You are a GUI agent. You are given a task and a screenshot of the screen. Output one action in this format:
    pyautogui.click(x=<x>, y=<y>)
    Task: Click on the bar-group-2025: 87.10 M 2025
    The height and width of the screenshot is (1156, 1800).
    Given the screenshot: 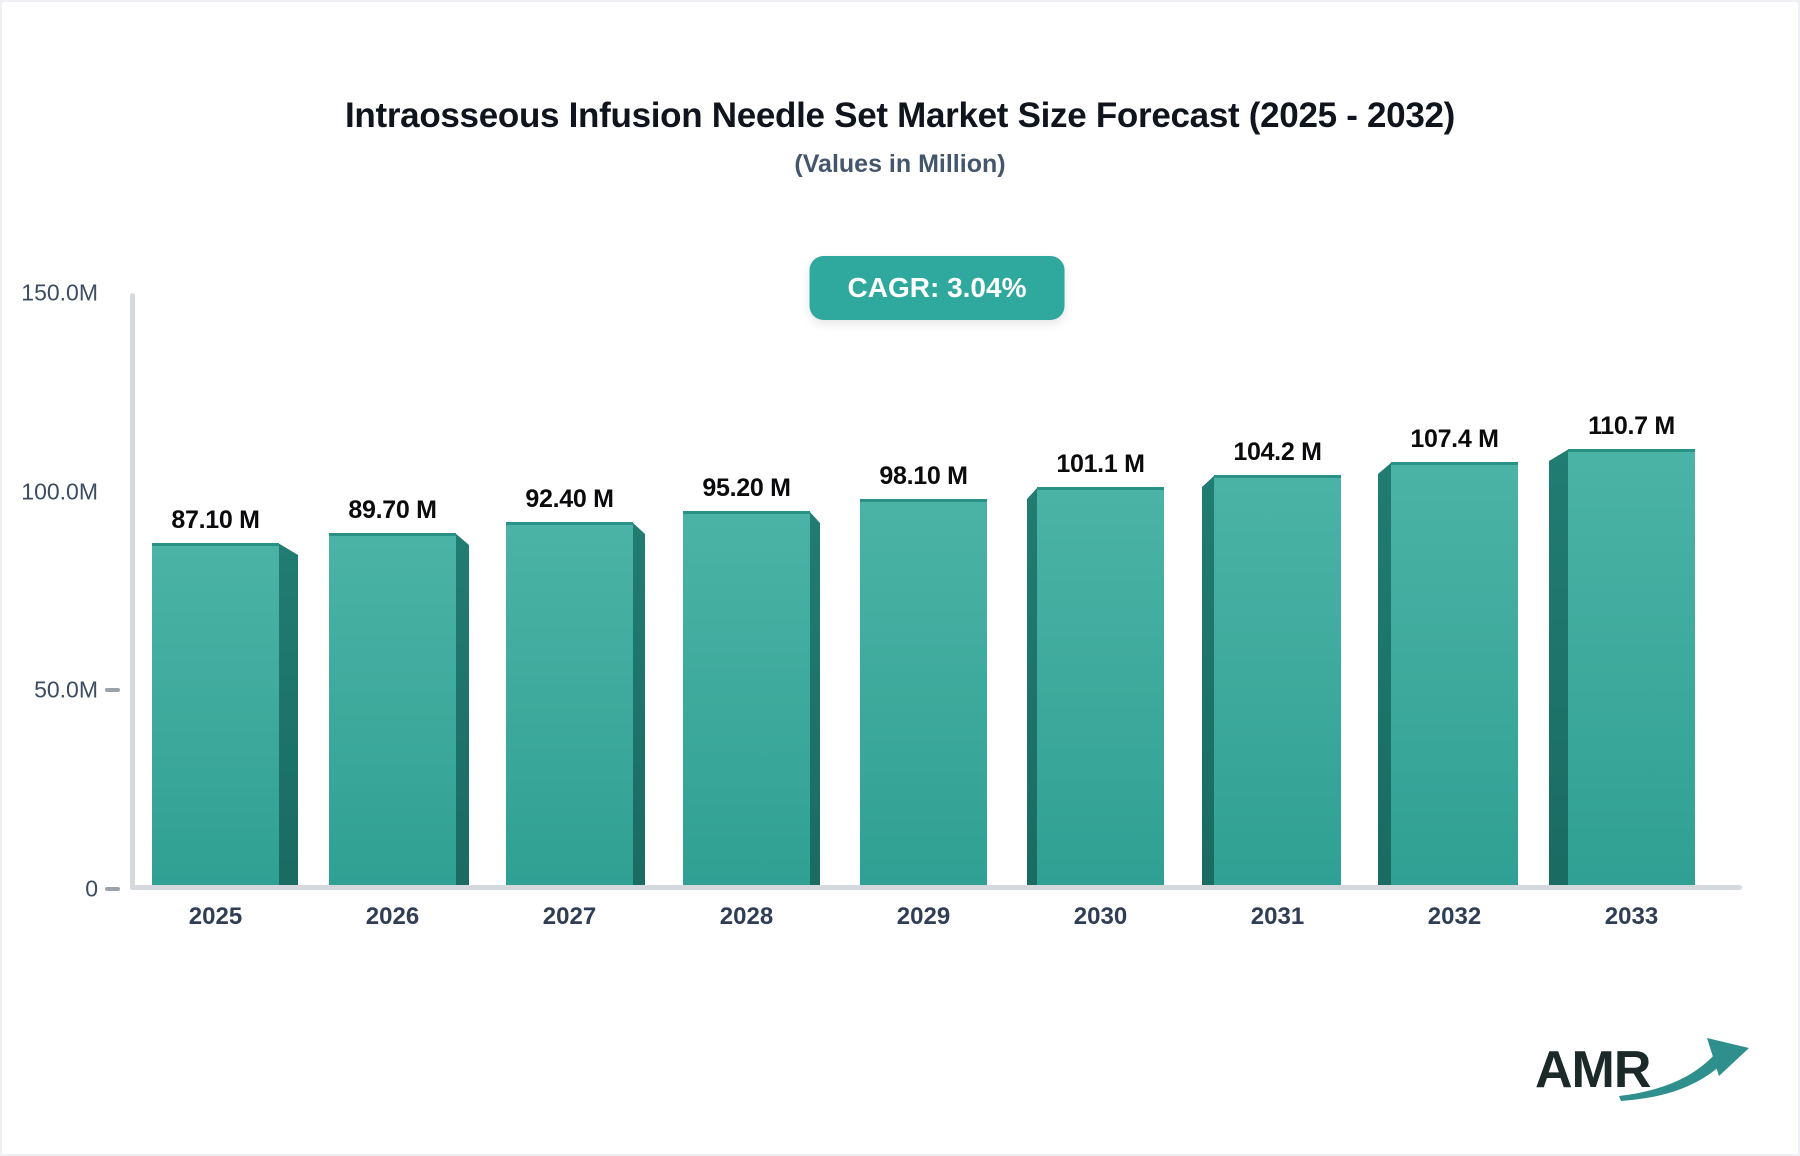 What is the action you would take?
    pyautogui.click(x=215, y=611)
    